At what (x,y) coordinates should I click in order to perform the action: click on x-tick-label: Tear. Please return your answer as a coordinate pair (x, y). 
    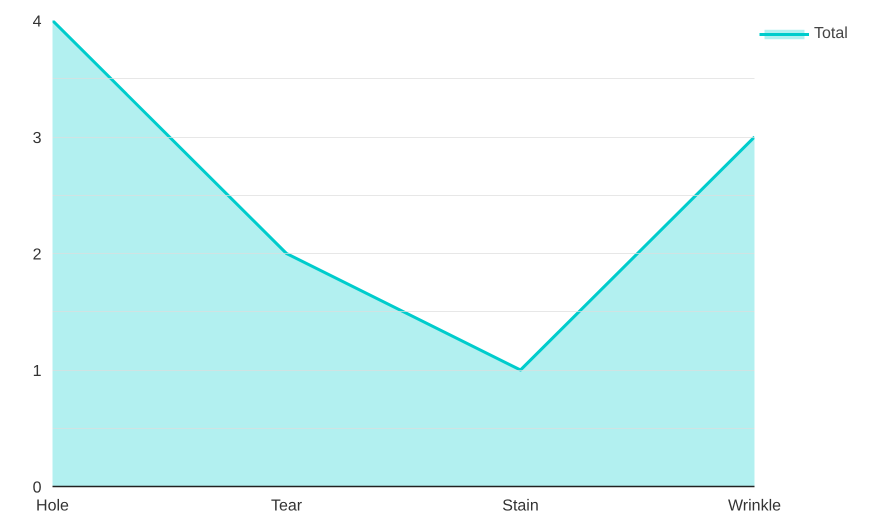
    Looking at the image, I should click on (286, 506).